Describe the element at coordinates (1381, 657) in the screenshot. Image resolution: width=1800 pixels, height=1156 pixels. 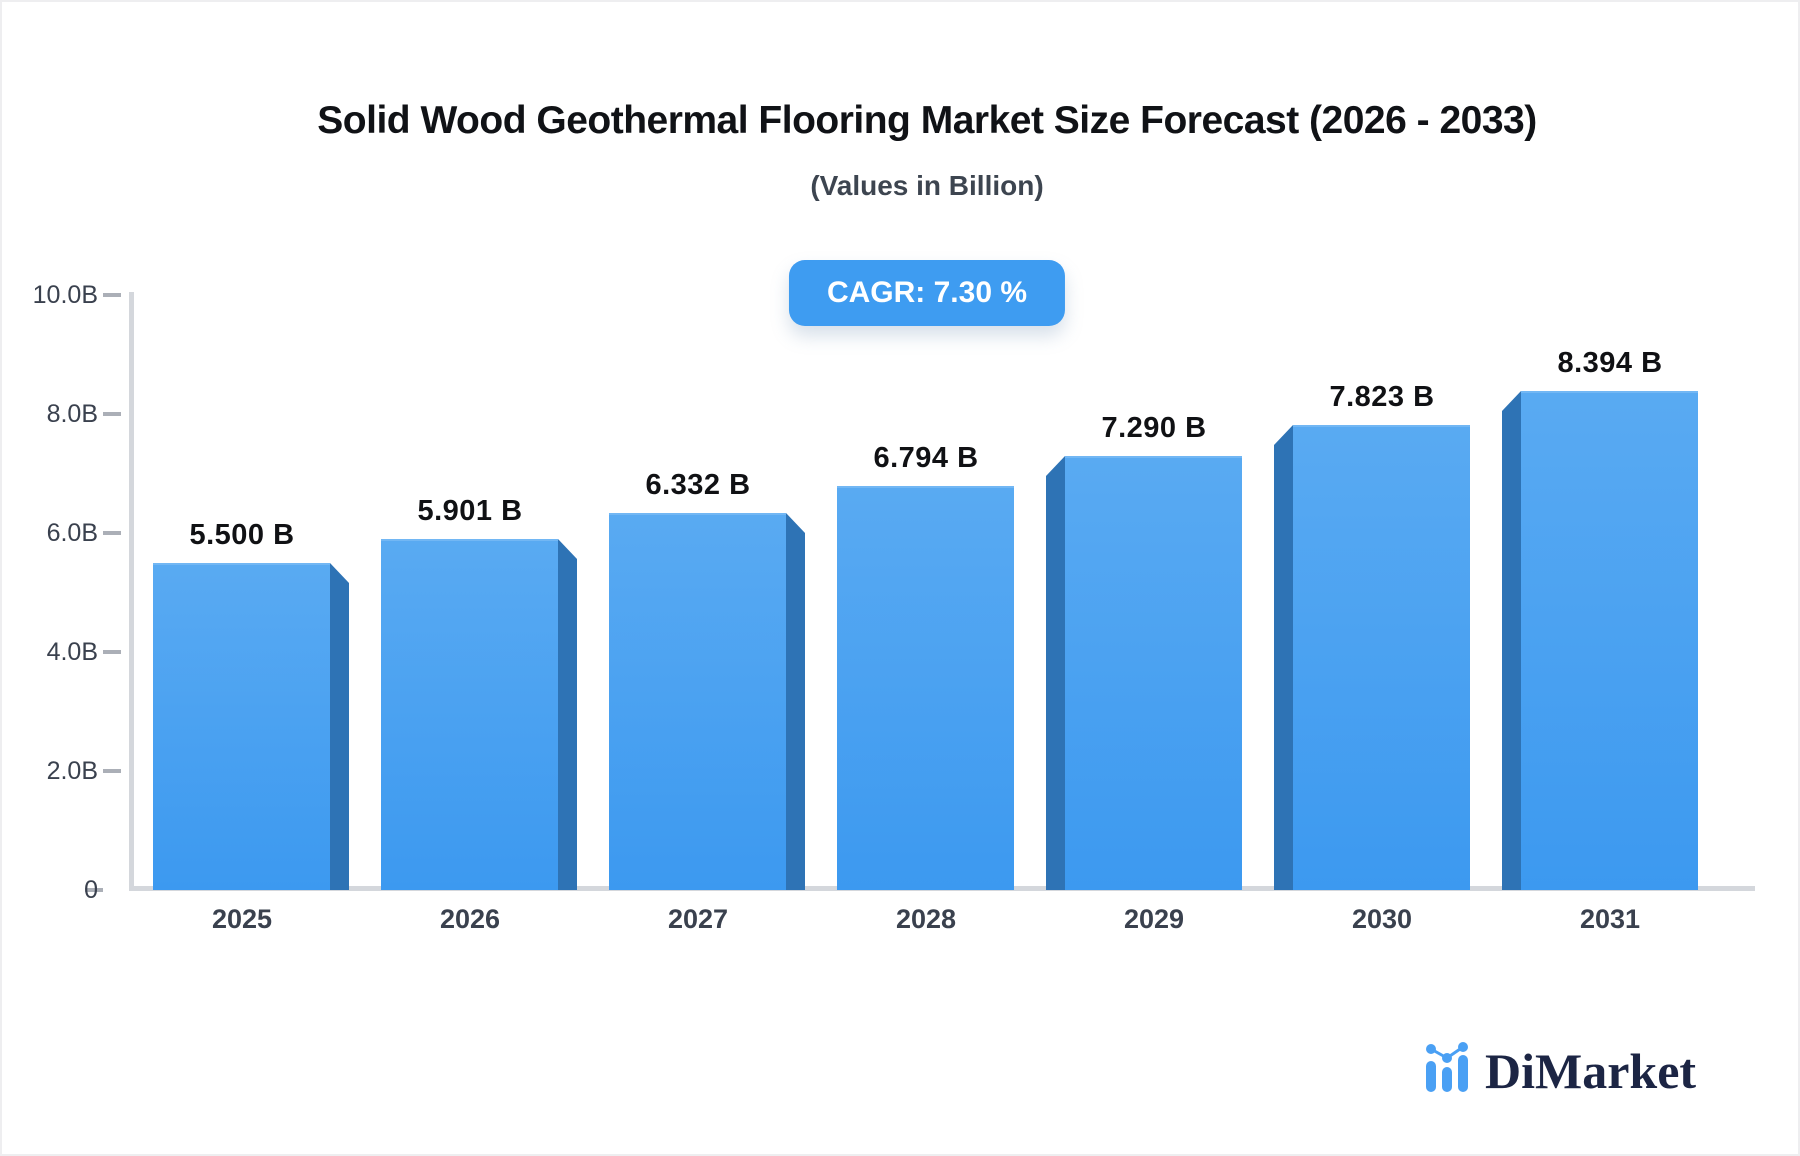
I see `bar-2030` at that location.